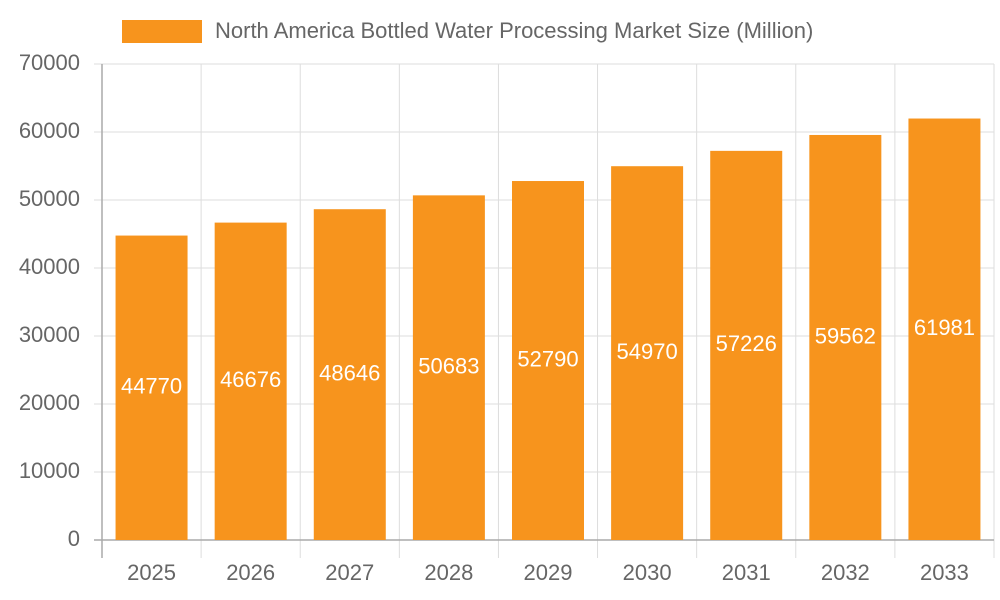 This screenshot has height=600, width=1000. I want to click on data-label: 46676, so click(250, 379).